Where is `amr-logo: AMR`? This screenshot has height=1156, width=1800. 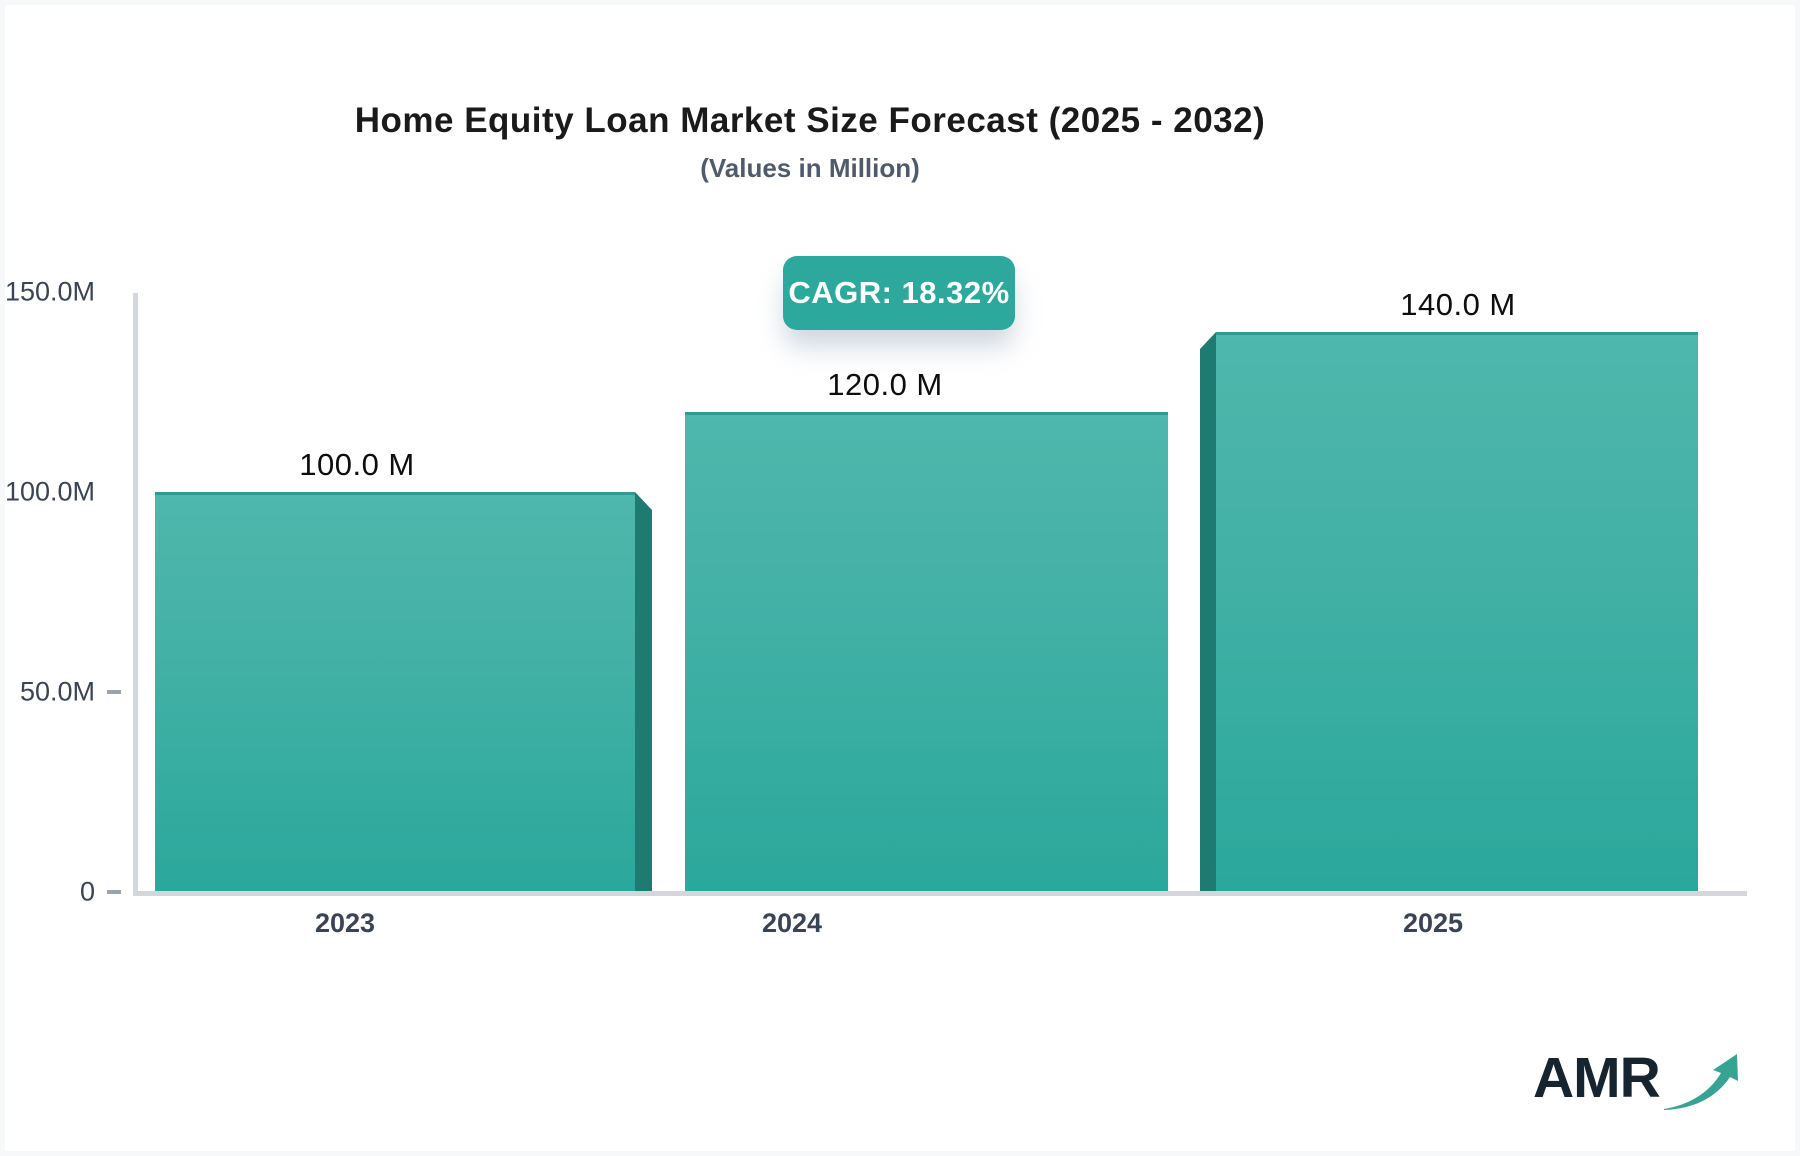
amr-logo: AMR is located at coordinates (1635, 1080).